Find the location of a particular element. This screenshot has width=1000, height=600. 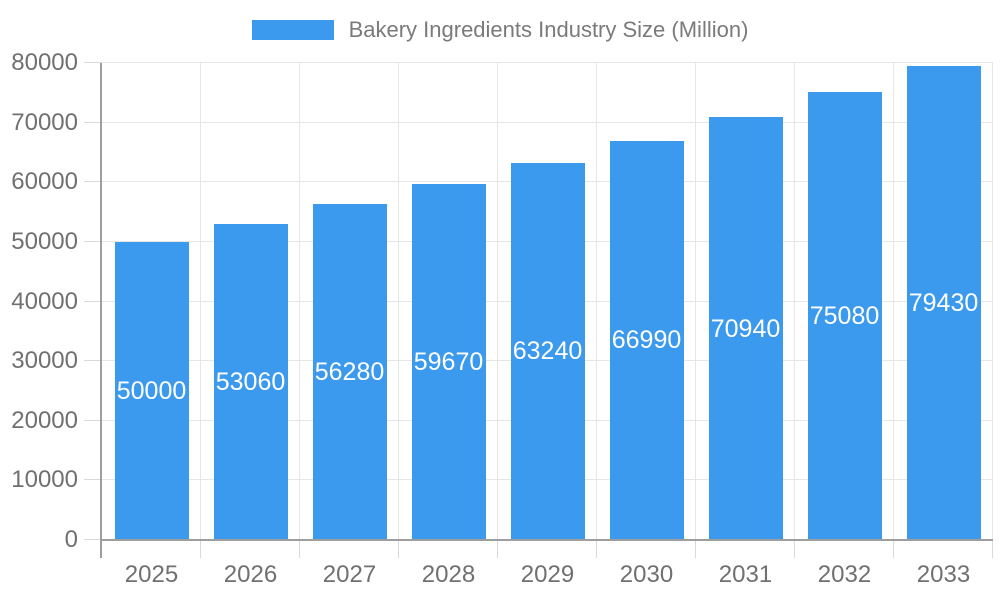

y-tick-label: 70000 is located at coordinates (44, 122).